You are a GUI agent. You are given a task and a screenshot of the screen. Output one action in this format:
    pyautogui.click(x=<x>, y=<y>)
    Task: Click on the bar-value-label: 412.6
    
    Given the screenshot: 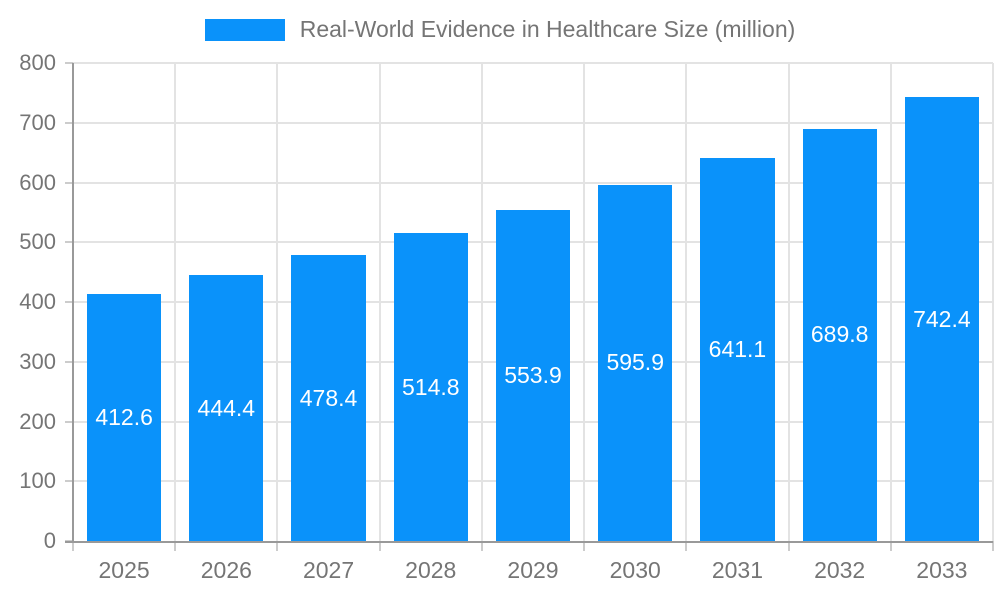 What is the action you would take?
    pyautogui.click(x=124, y=417)
    